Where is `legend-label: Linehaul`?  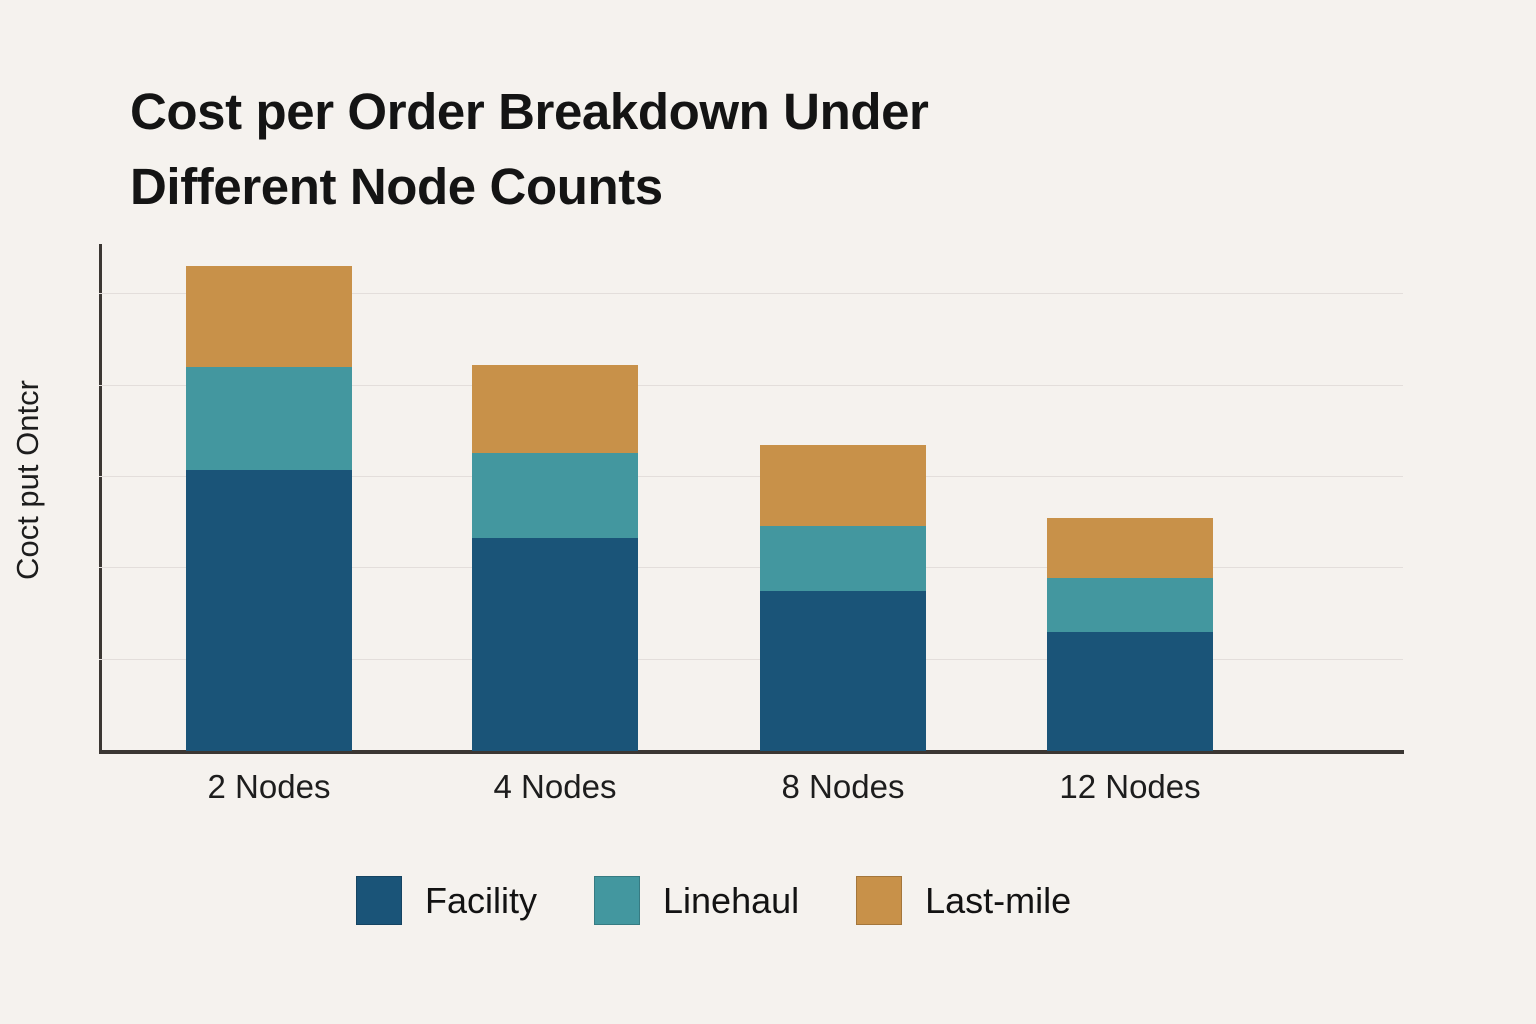 legend-label: Linehaul is located at coordinates (731, 900).